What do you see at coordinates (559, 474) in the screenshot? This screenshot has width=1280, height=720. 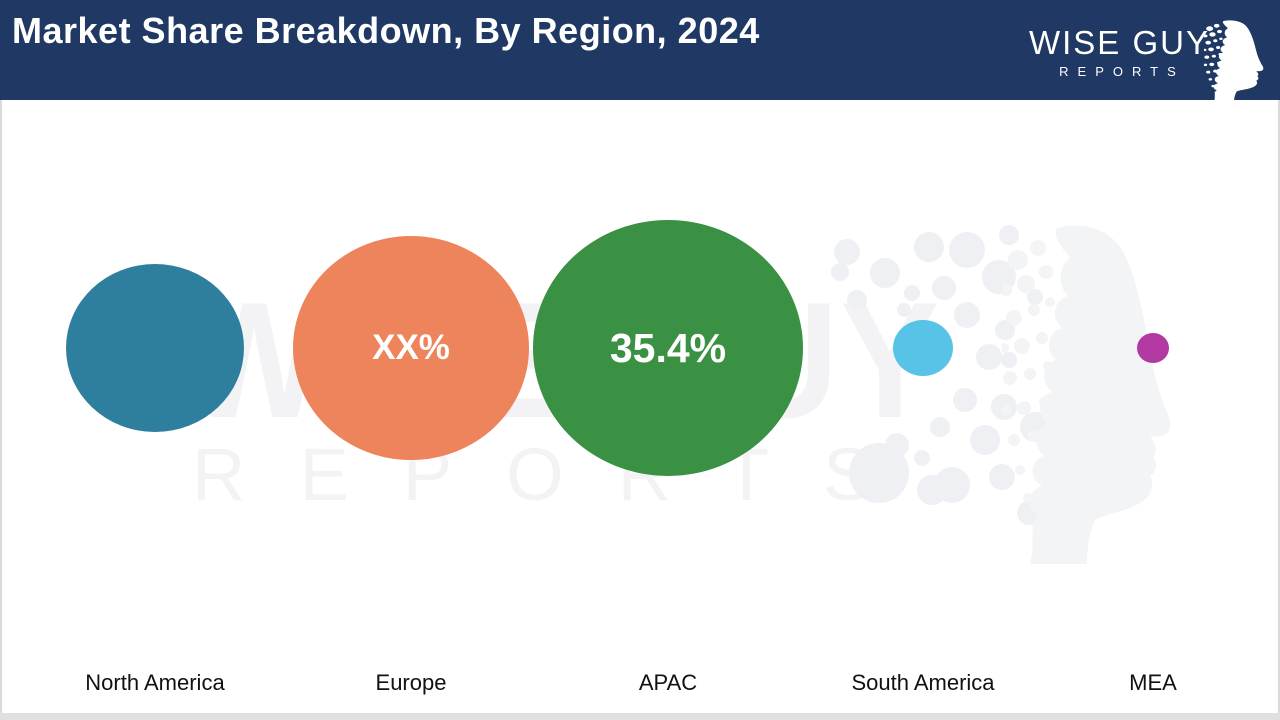 I see `watermark-subtitle: REPORTS` at bounding box center [559, 474].